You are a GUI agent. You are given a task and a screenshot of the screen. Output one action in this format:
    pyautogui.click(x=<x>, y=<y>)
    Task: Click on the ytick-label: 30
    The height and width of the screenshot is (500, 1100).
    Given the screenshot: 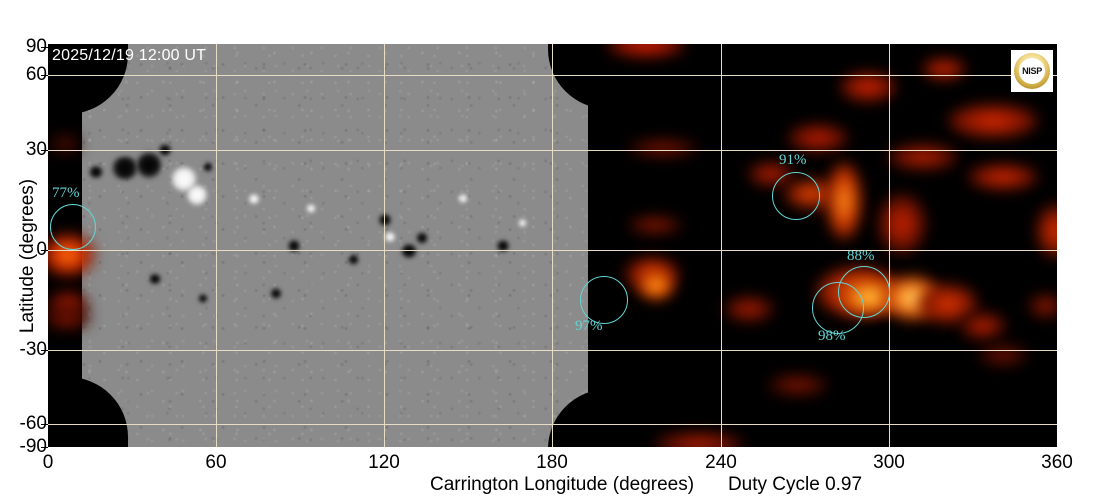 What is the action you would take?
    pyautogui.click(x=36, y=149)
    